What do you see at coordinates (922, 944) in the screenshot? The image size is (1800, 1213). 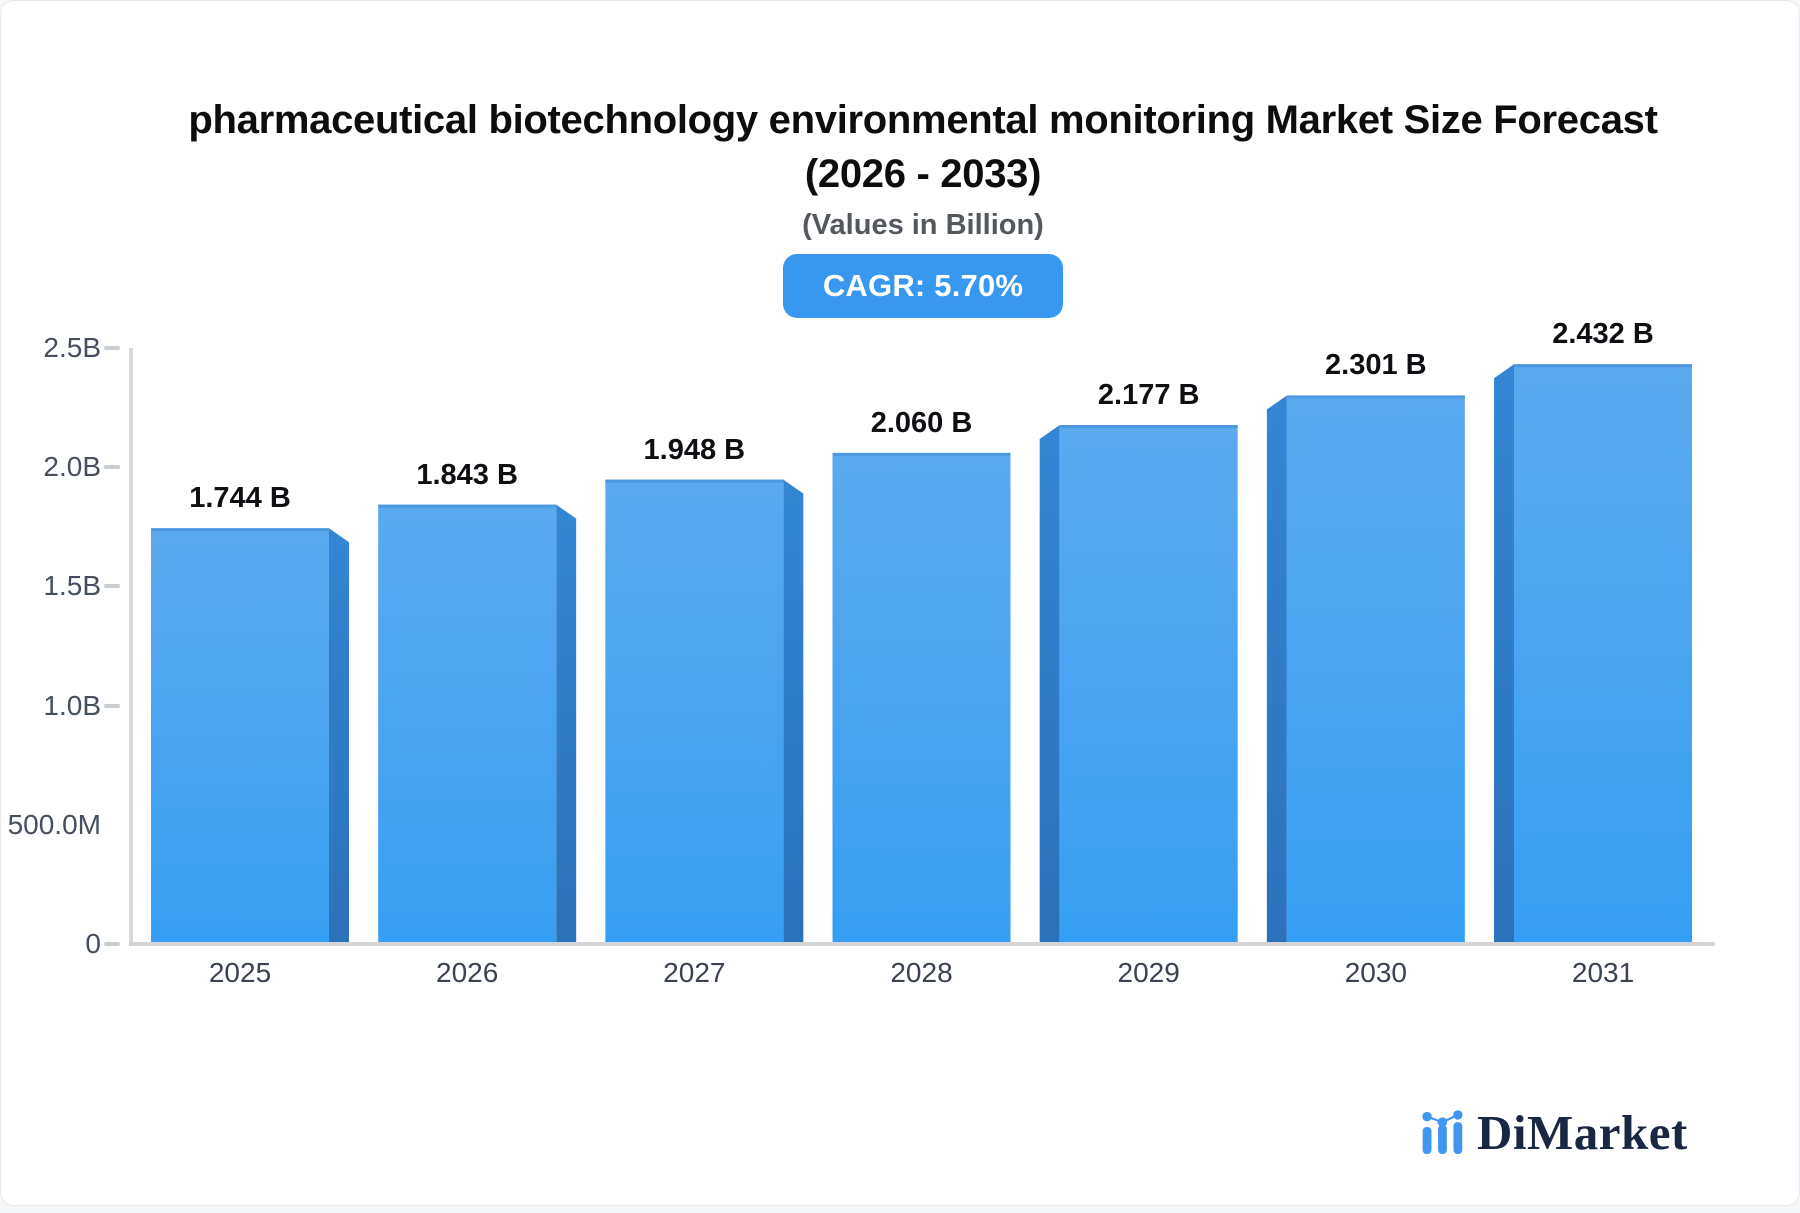 I see `x-axis-line` at bounding box center [922, 944].